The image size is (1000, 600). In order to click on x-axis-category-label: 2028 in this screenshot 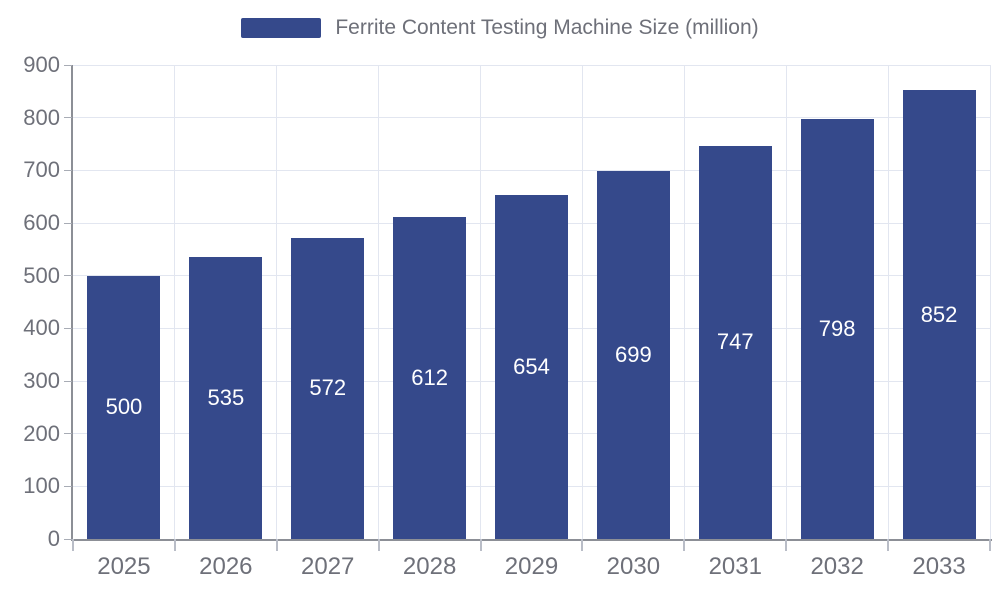, I will do `click(429, 566)`.